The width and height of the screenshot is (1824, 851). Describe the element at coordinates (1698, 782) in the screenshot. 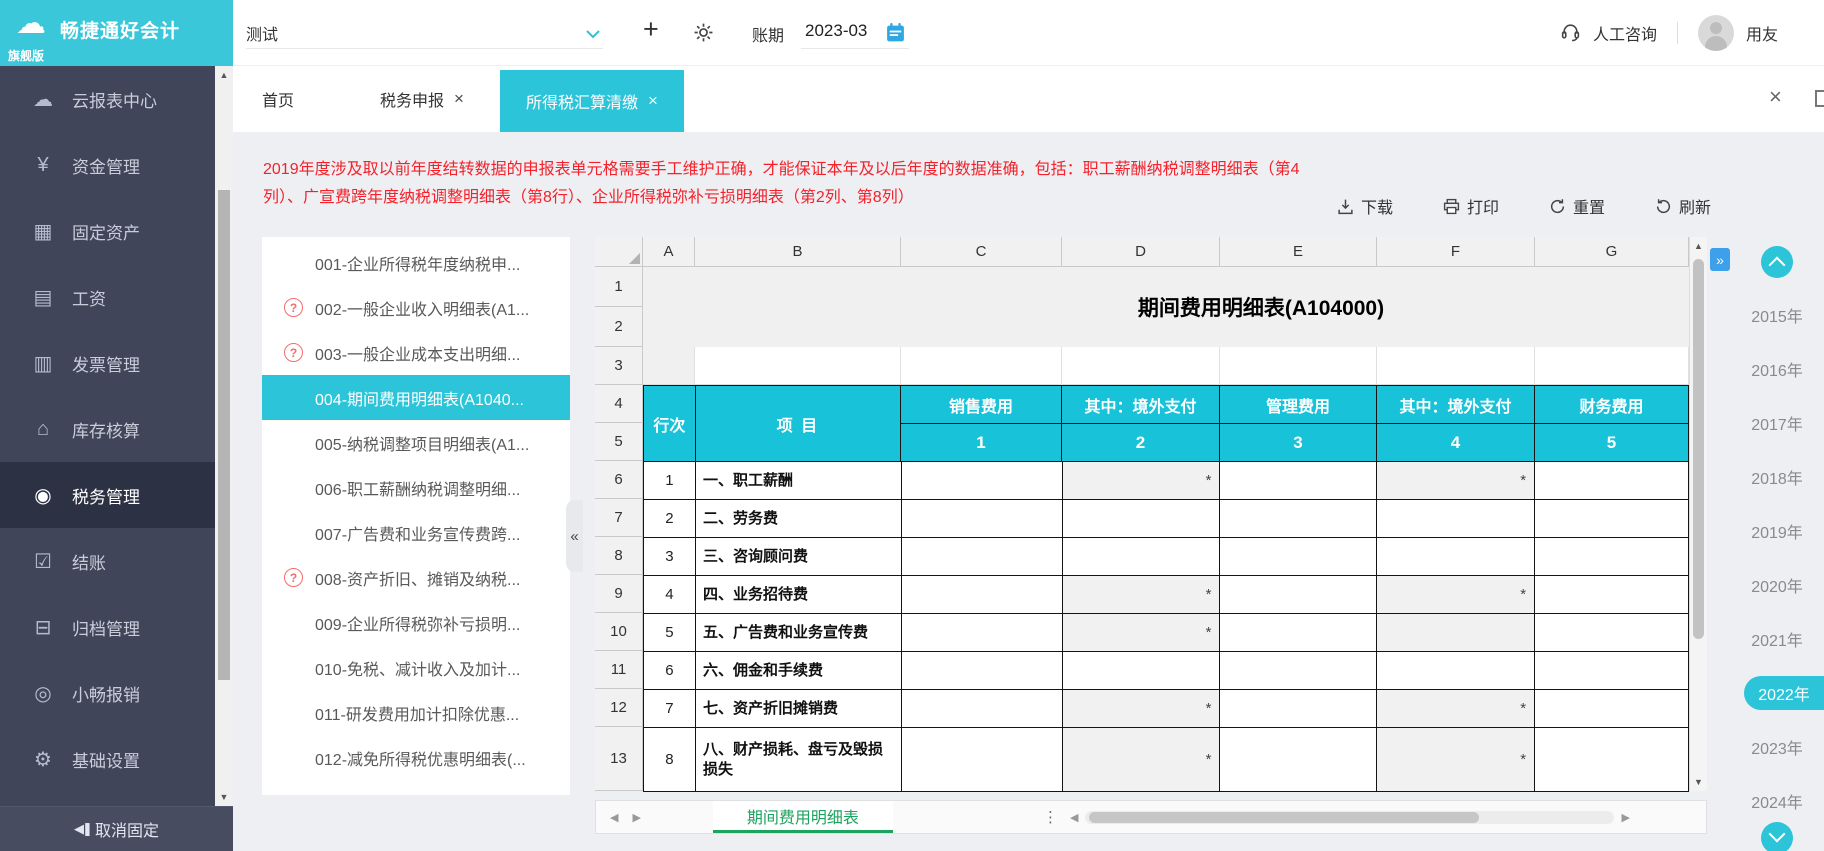

I see `scroll-down-icon: ▼` at that location.